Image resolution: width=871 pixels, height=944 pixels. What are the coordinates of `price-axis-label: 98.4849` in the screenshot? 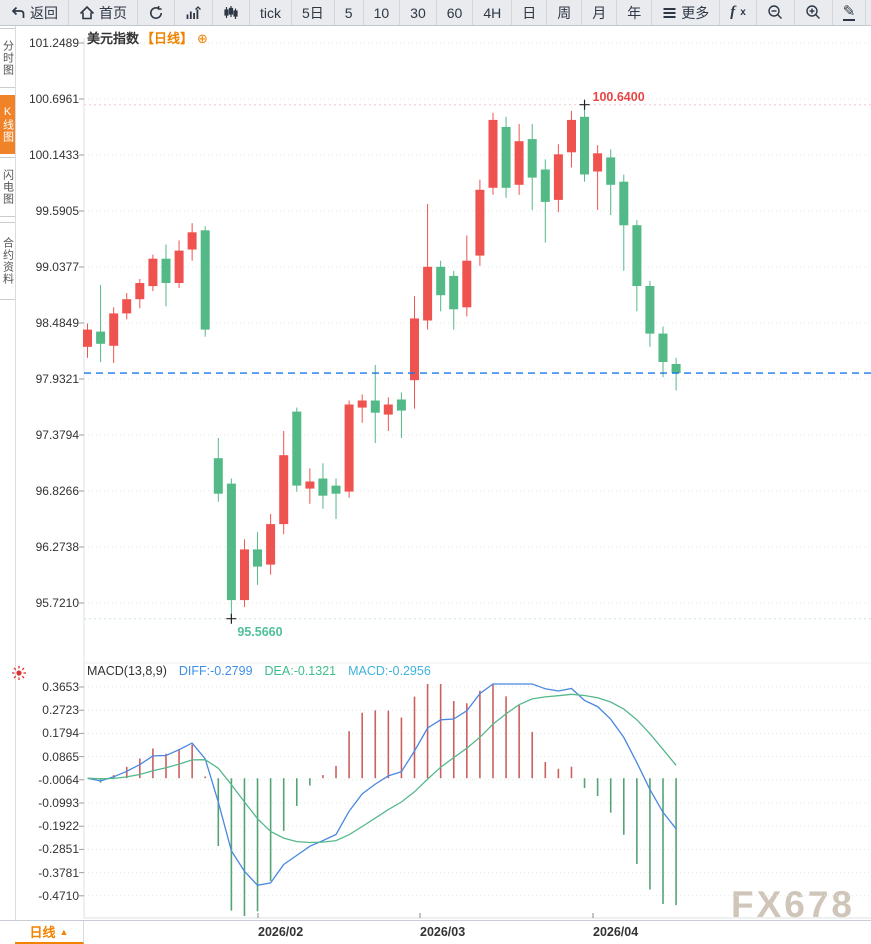 It's located at (57, 323).